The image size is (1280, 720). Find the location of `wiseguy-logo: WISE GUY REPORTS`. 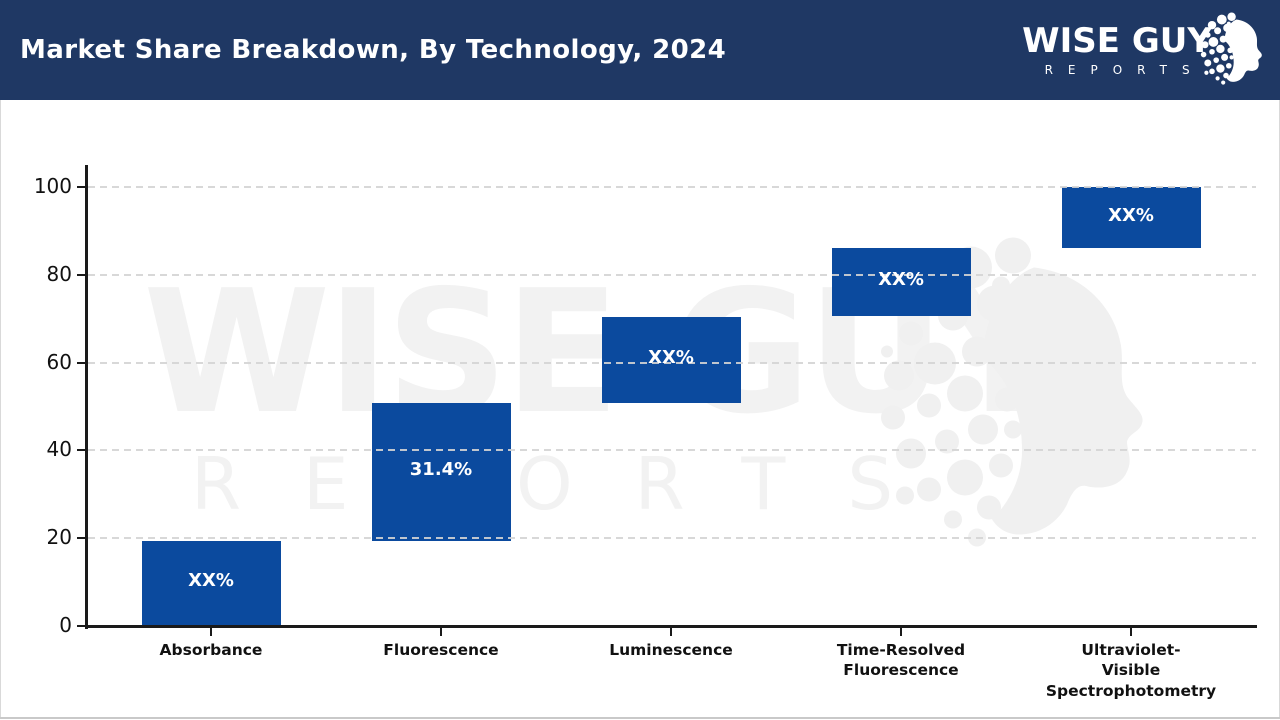

wiseguy-logo: WISE GUY REPORTS is located at coordinates (1145, 50).